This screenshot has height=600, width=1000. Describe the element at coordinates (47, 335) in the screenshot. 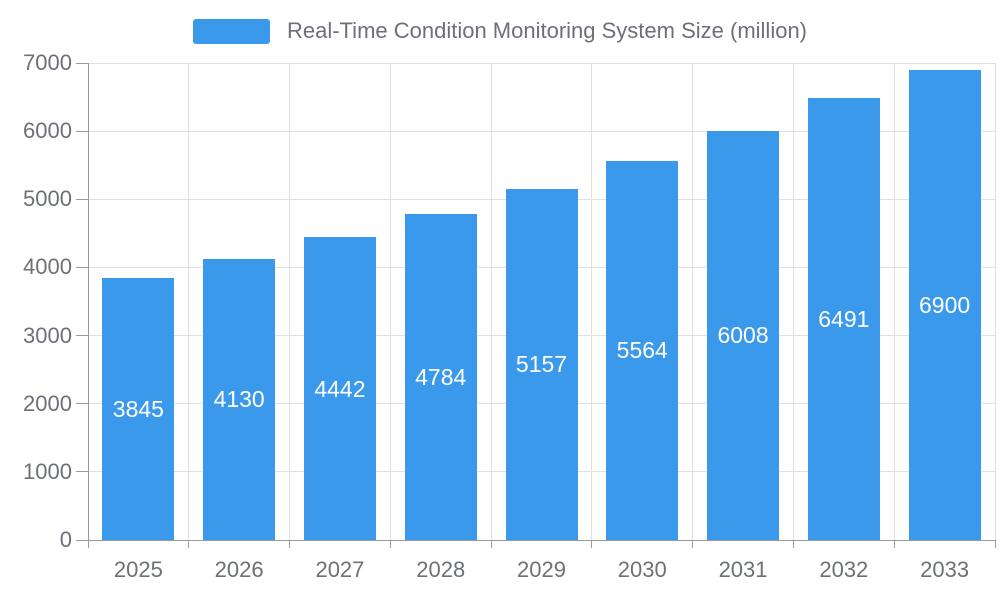

I see `y-tick-label: 3000` at that location.